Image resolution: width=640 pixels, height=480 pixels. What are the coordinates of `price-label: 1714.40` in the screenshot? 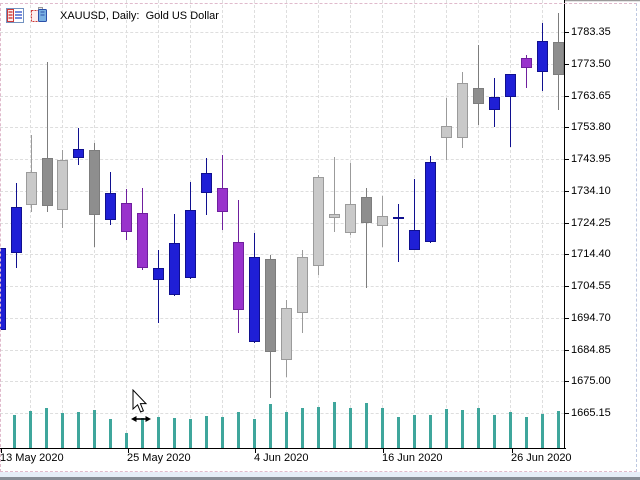 It's located at (591, 254).